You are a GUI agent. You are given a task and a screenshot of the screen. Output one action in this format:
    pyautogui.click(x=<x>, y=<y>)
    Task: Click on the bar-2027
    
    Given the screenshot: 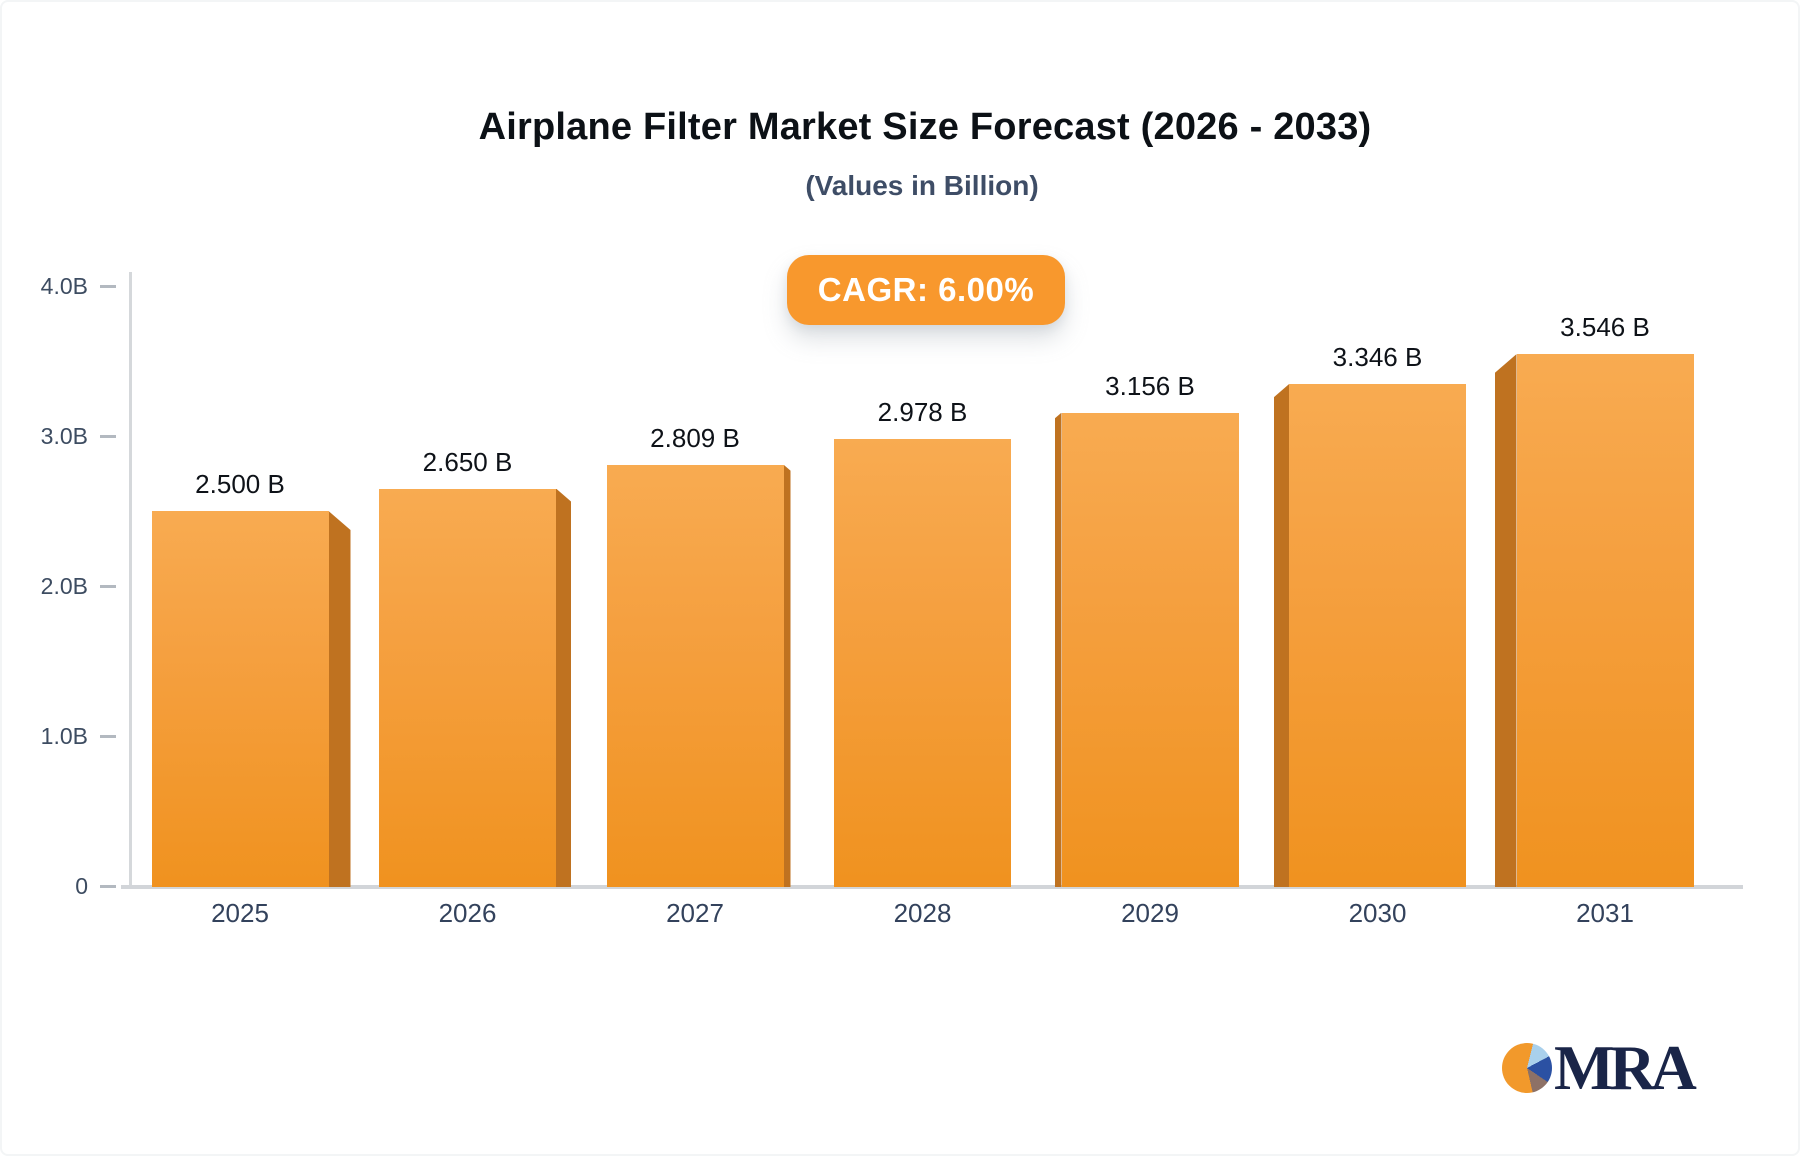 What is the action you would take?
    pyautogui.click(x=695, y=675)
    